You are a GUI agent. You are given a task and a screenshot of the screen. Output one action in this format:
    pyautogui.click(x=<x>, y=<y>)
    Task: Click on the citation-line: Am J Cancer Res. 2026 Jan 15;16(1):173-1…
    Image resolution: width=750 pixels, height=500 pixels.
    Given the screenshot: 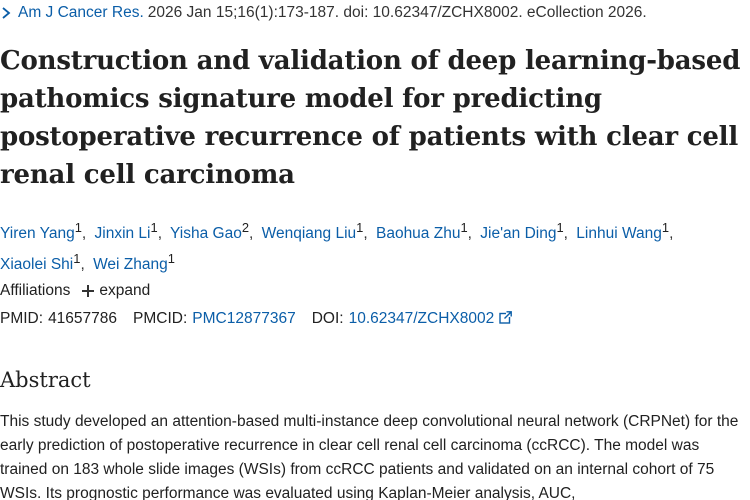 What is the action you would take?
    pyautogui.click(x=323, y=13)
    